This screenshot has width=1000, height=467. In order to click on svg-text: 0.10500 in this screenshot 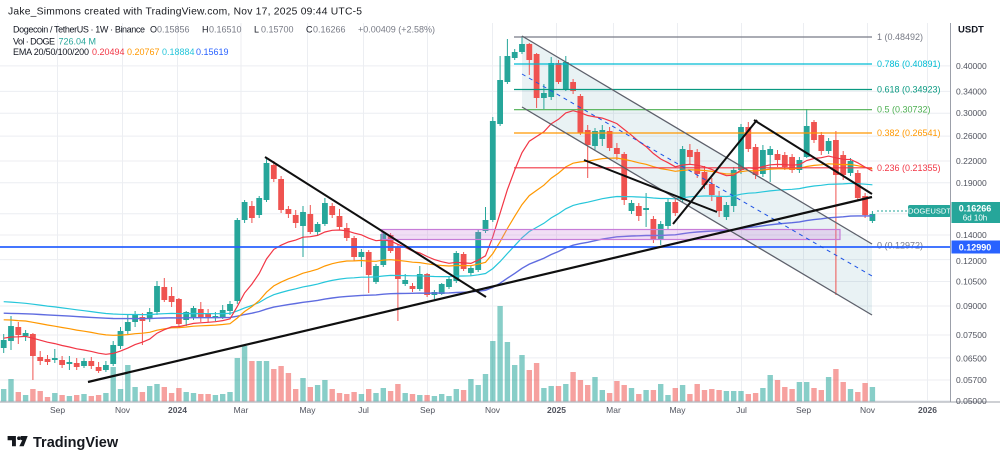, I will do `click(971, 282)`.